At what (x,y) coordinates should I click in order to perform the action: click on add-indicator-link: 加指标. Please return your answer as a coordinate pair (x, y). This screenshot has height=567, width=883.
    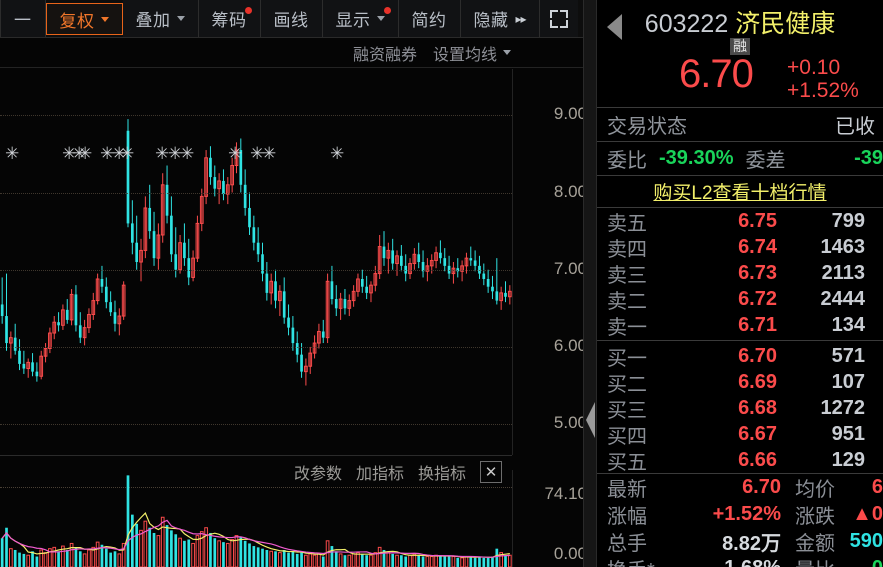
    Looking at the image, I should click on (379, 474).